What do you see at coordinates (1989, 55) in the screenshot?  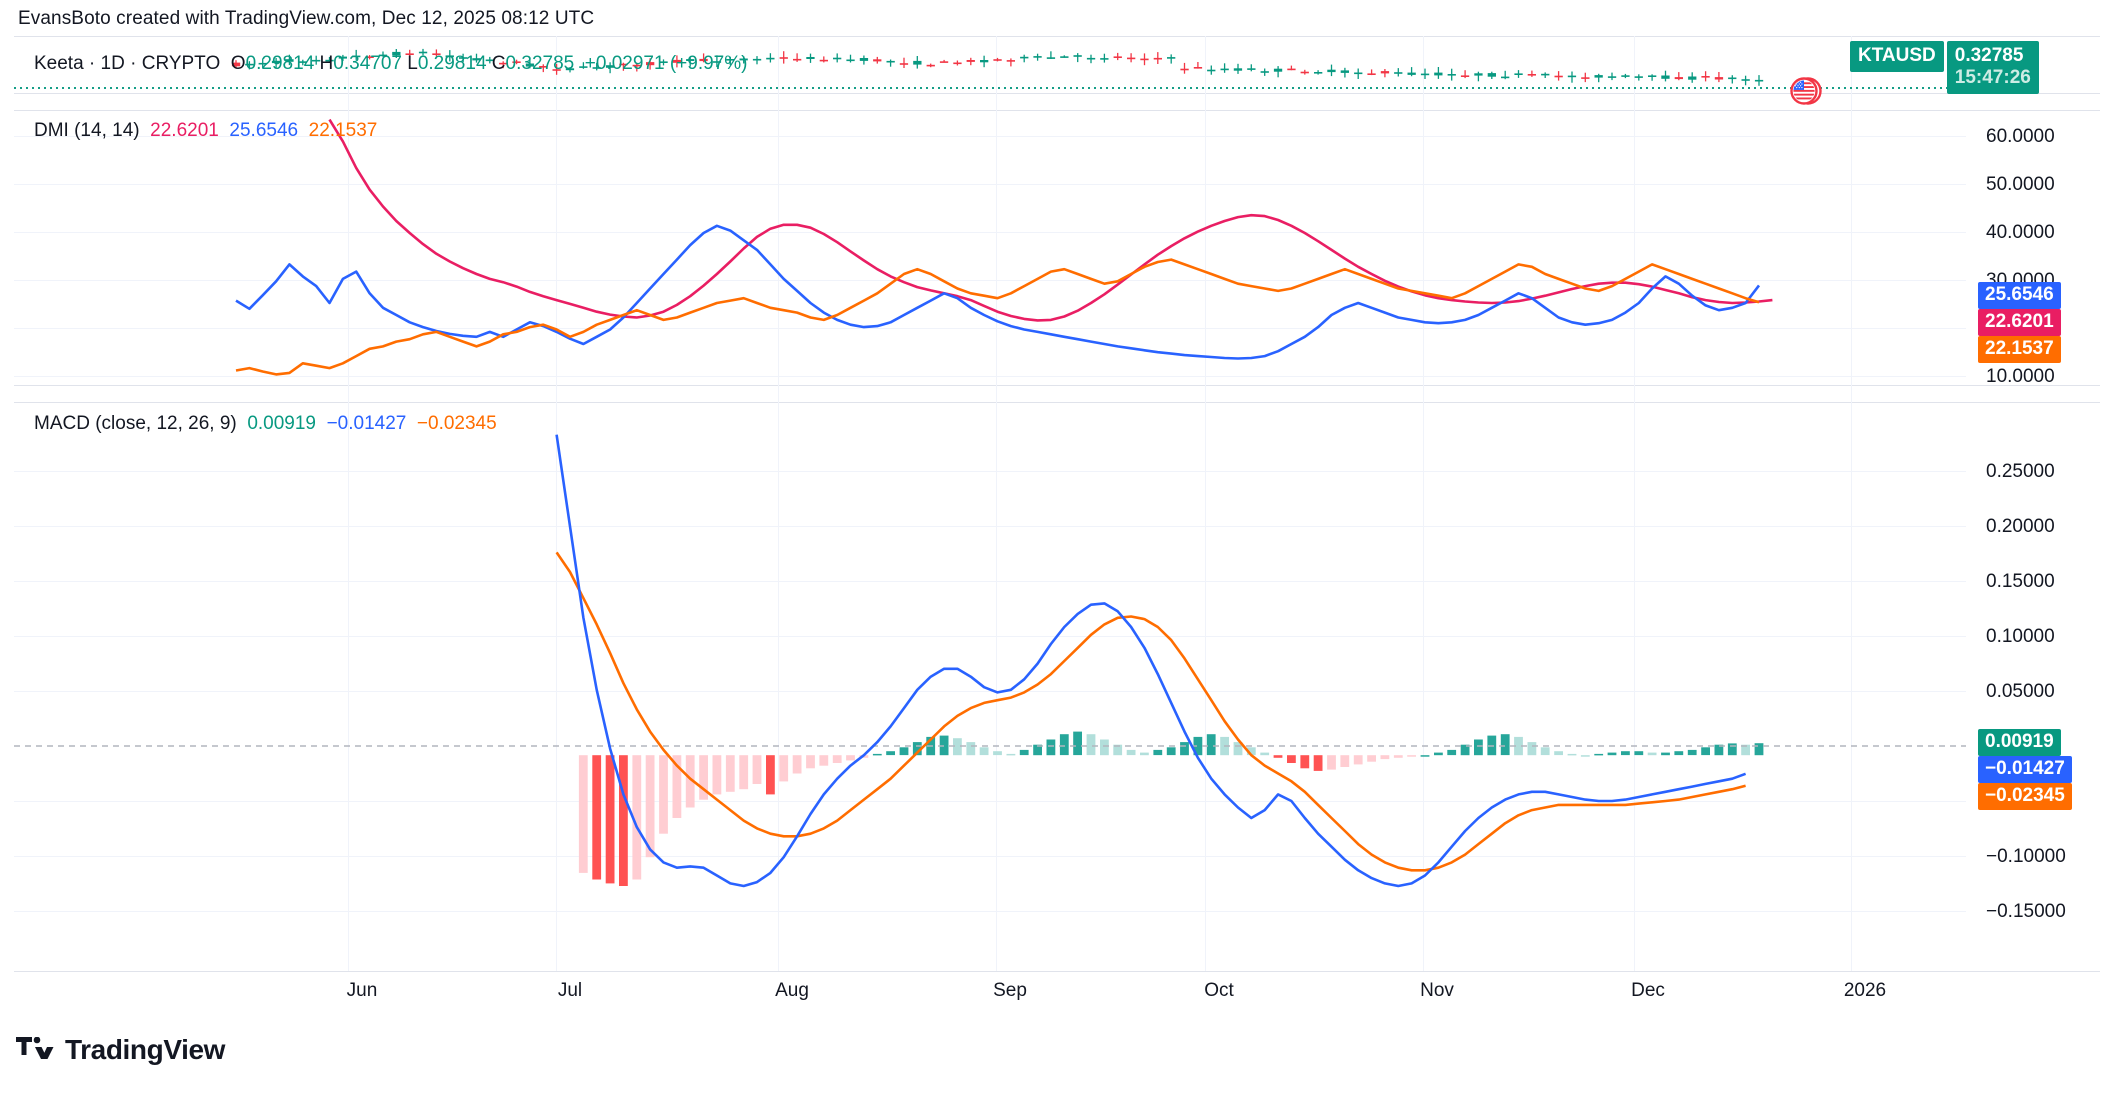 I see `last-price-value: 0.32785` at bounding box center [1989, 55].